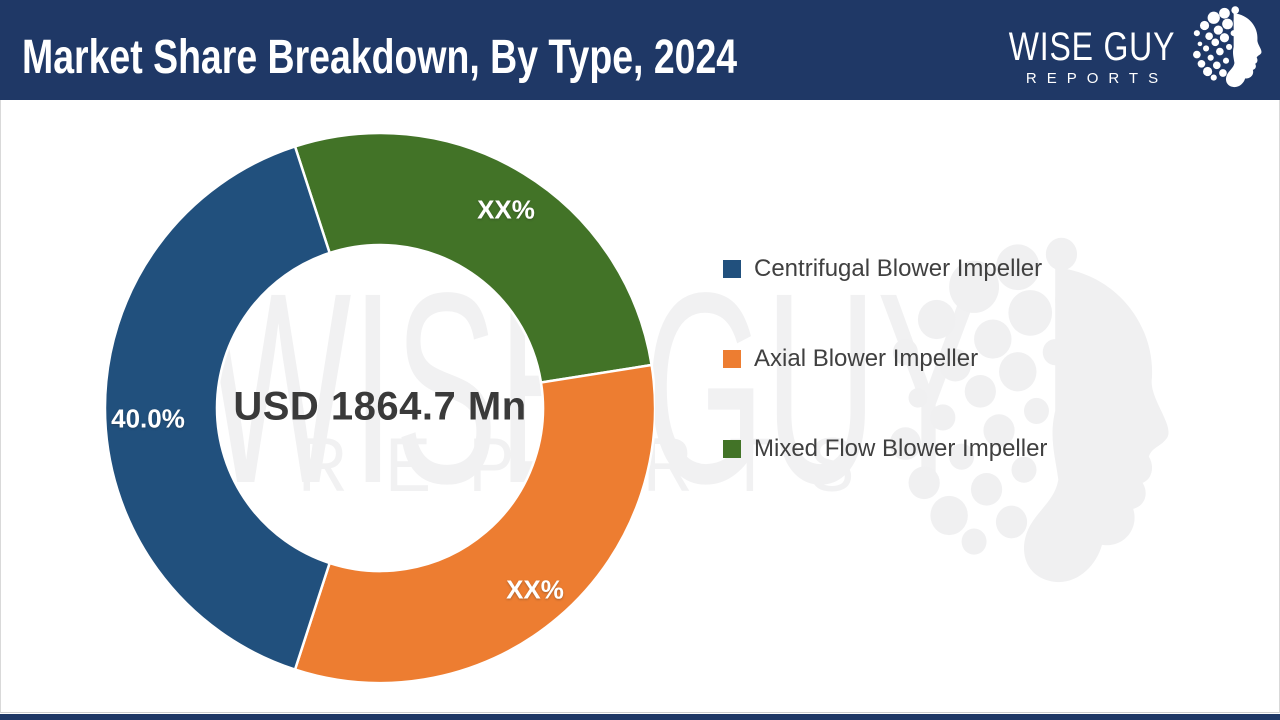  Describe the element at coordinates (898, 268) in the screenshot. I see `legend-label: Centrifugal Blower Impeller` at that location.